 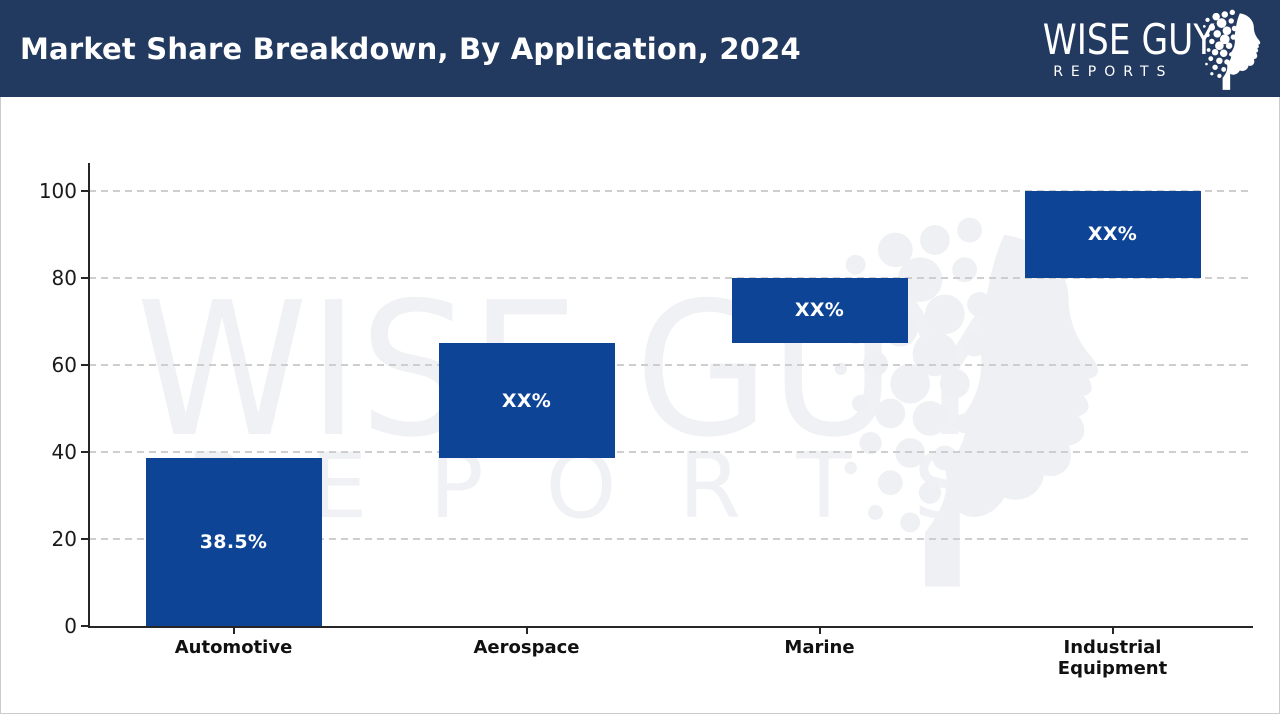 I want to click on x-category-label-aerospace: Aerospace, so click(x=526, y=647).